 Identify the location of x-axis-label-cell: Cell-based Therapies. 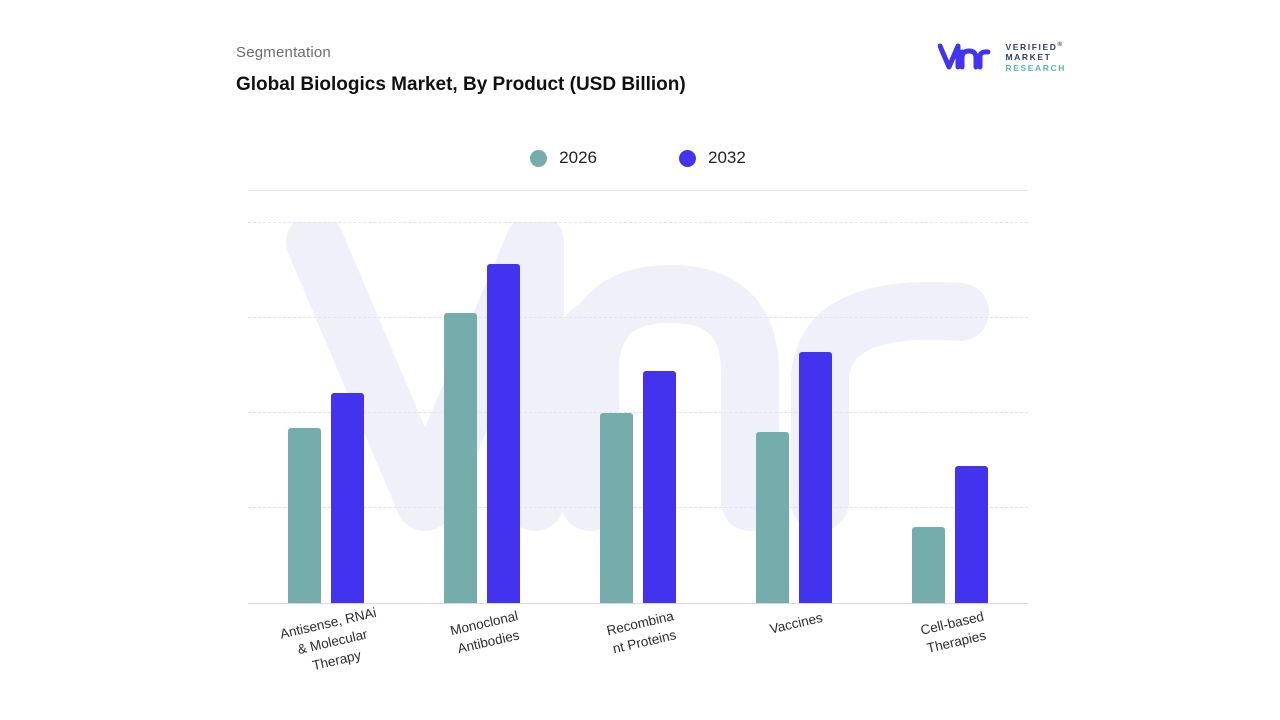
(950, 656).